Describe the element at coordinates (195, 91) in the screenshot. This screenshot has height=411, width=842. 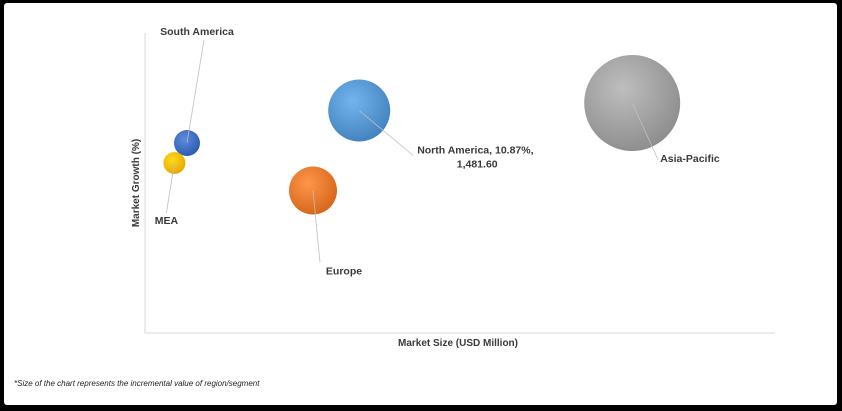
I see `leader-line-south-america` at that location.